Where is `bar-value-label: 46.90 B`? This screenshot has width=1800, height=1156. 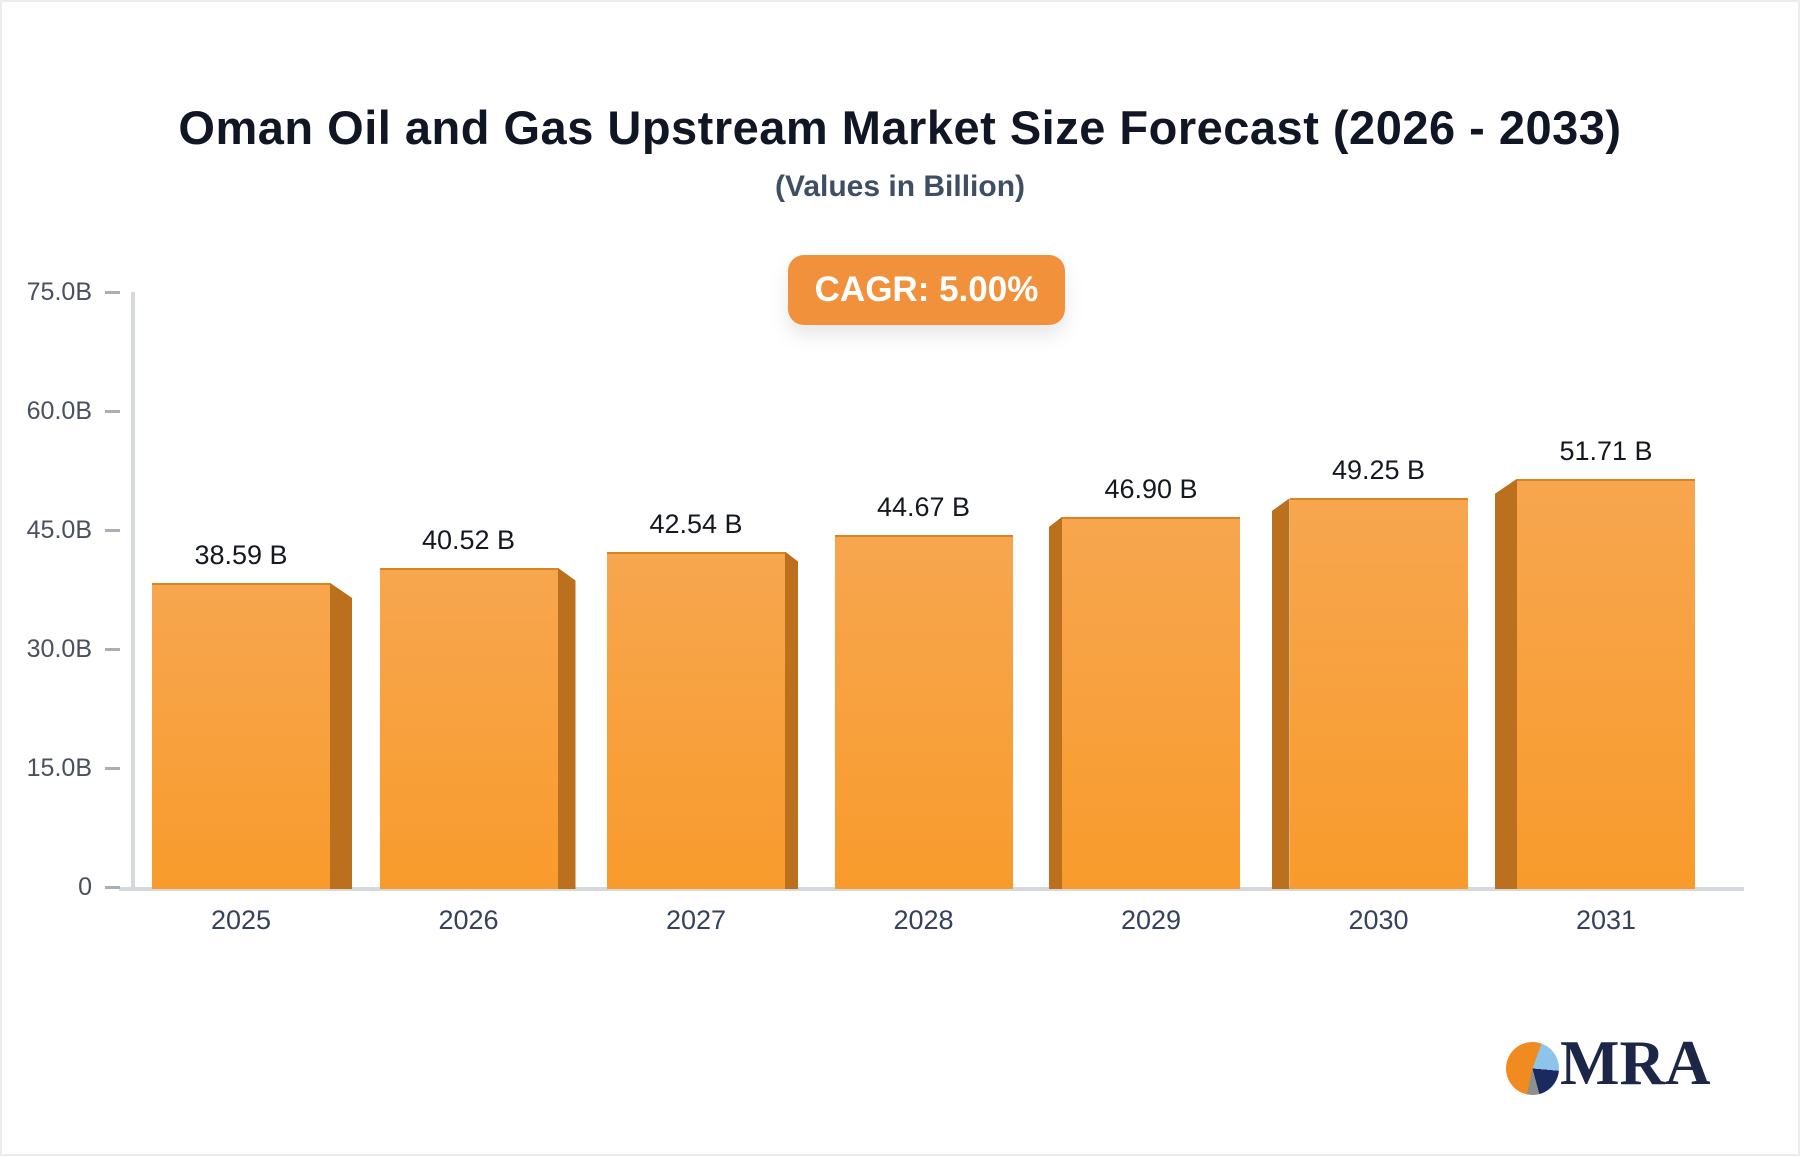
bar-value-label: 46.90 B is located at coordinates (1151, 488).